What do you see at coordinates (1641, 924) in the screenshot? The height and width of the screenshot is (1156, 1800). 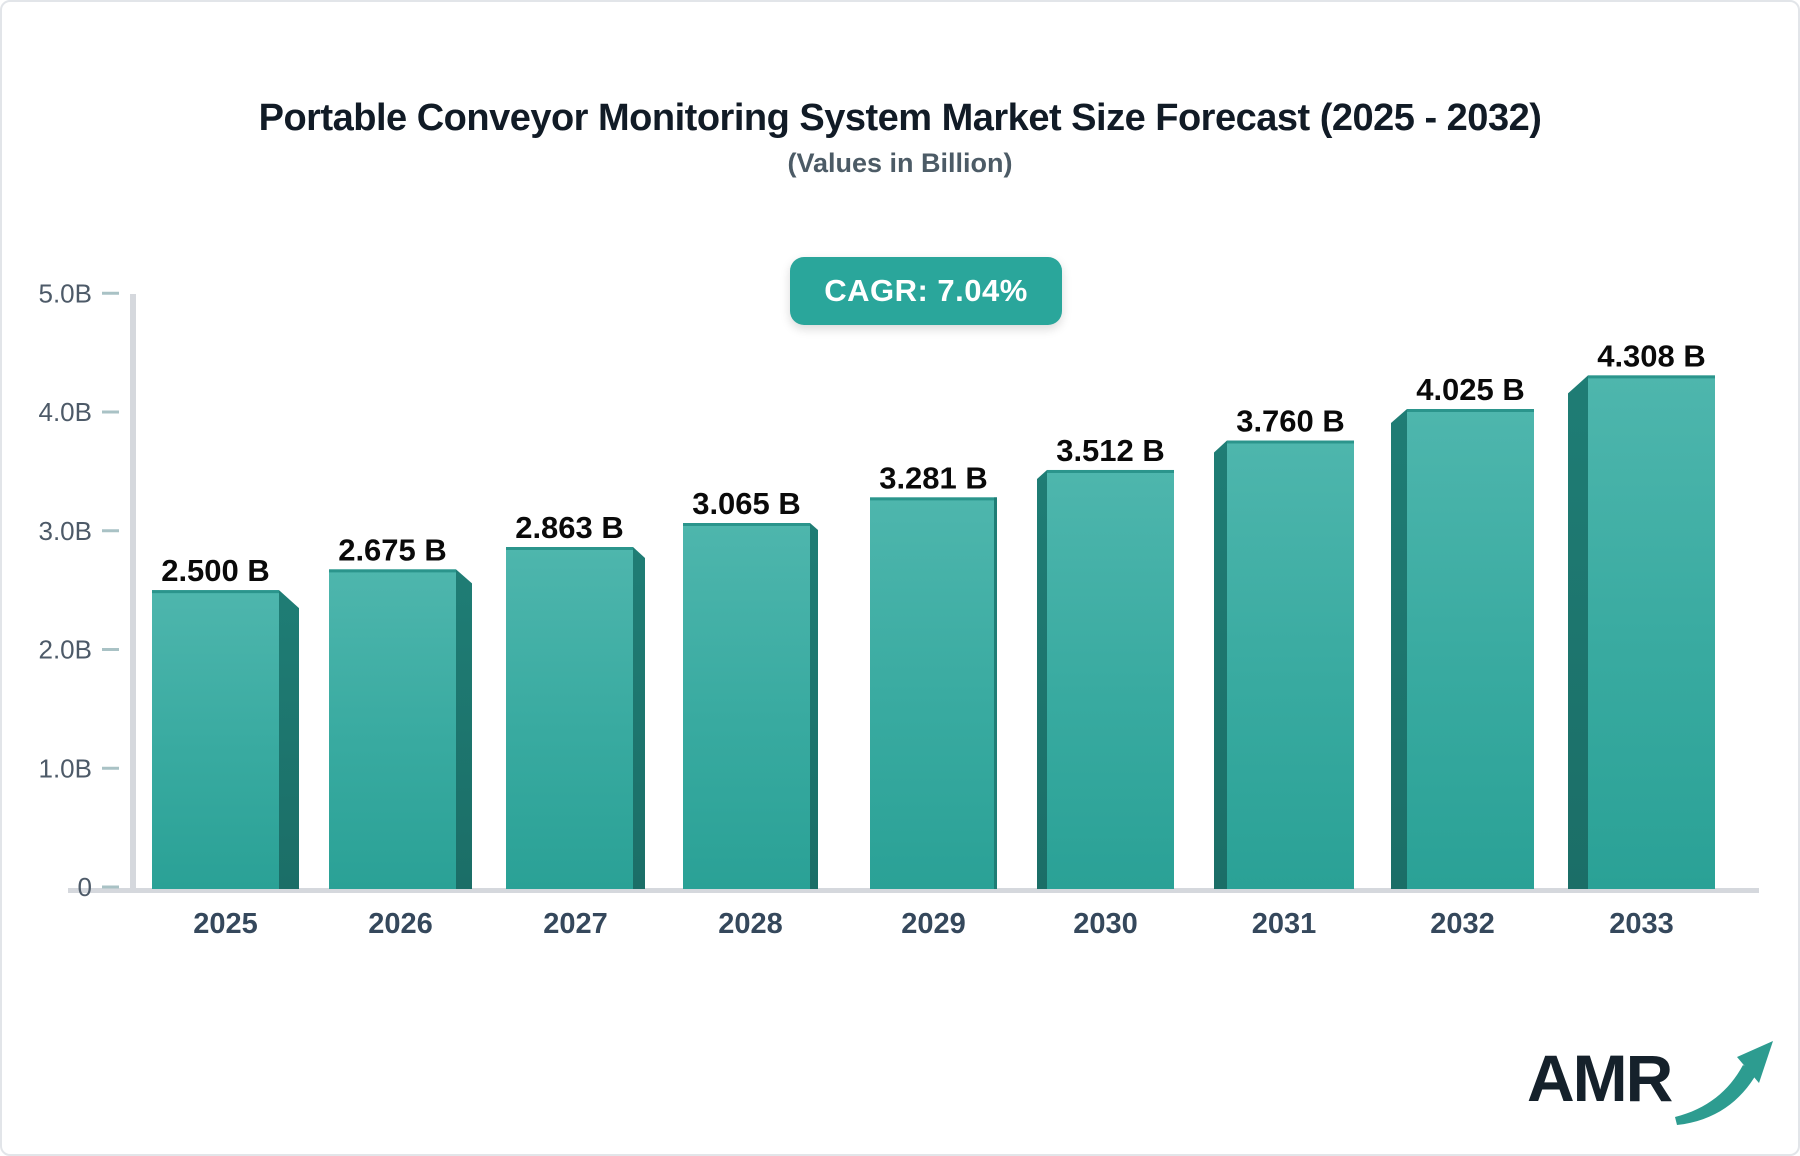 I see `x-axis-label: 2033` at bounding box center [1641, 924].